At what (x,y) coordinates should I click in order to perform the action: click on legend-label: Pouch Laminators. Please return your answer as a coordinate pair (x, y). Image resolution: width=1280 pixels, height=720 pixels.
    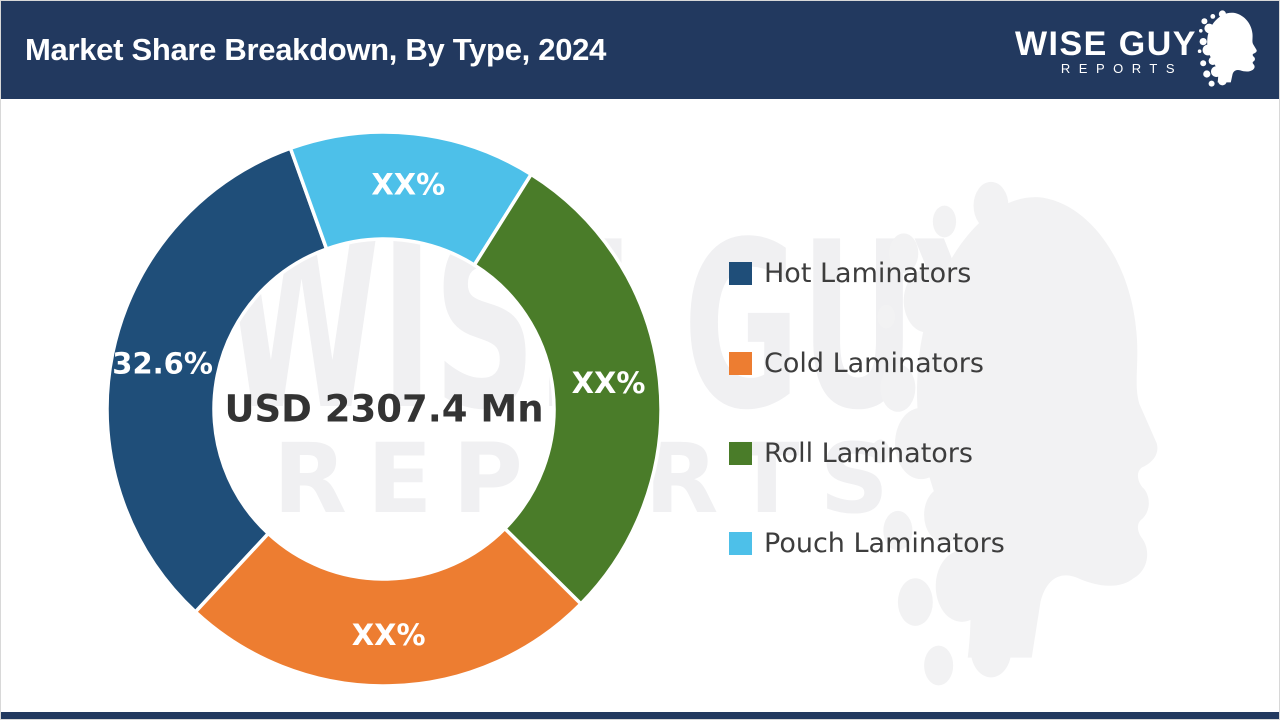
    Looking at the image, I should click on (884, 543).